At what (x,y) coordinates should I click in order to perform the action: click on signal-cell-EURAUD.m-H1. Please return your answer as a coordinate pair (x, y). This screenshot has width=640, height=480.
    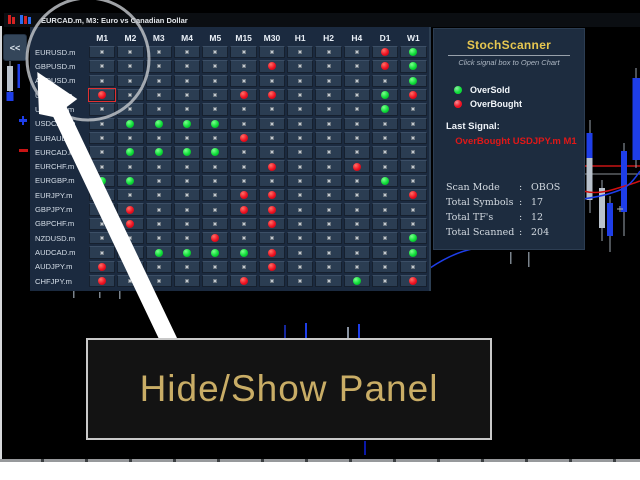
    Looking at the image, I should click on (300, 138).